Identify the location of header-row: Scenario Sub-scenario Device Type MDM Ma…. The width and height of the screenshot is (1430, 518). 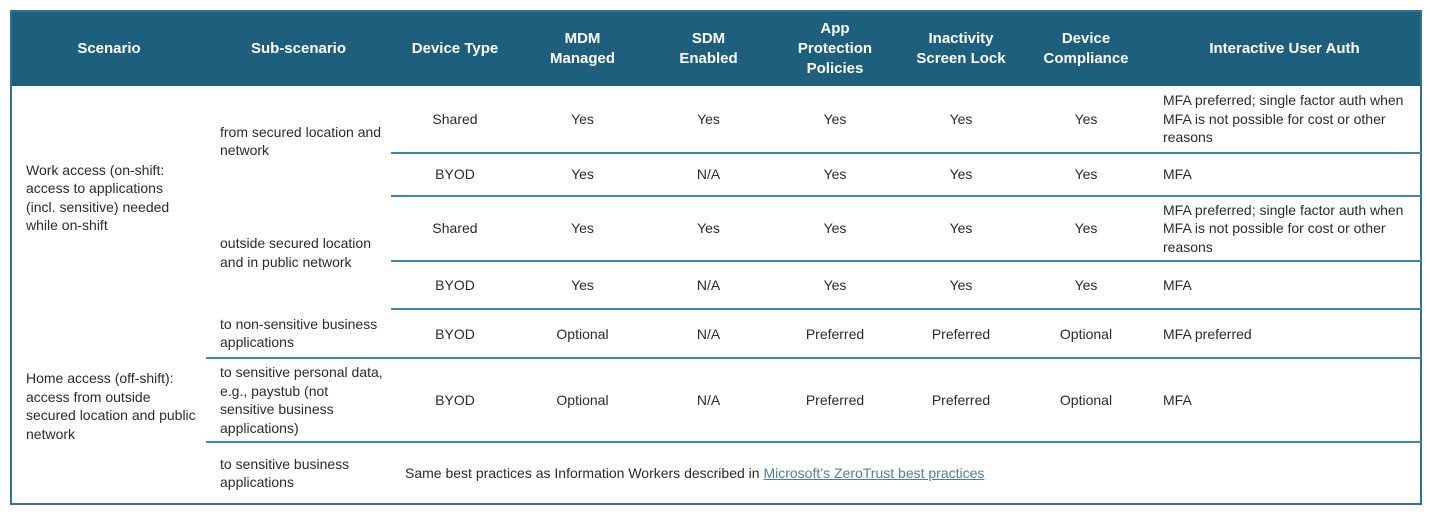
(716, 48).